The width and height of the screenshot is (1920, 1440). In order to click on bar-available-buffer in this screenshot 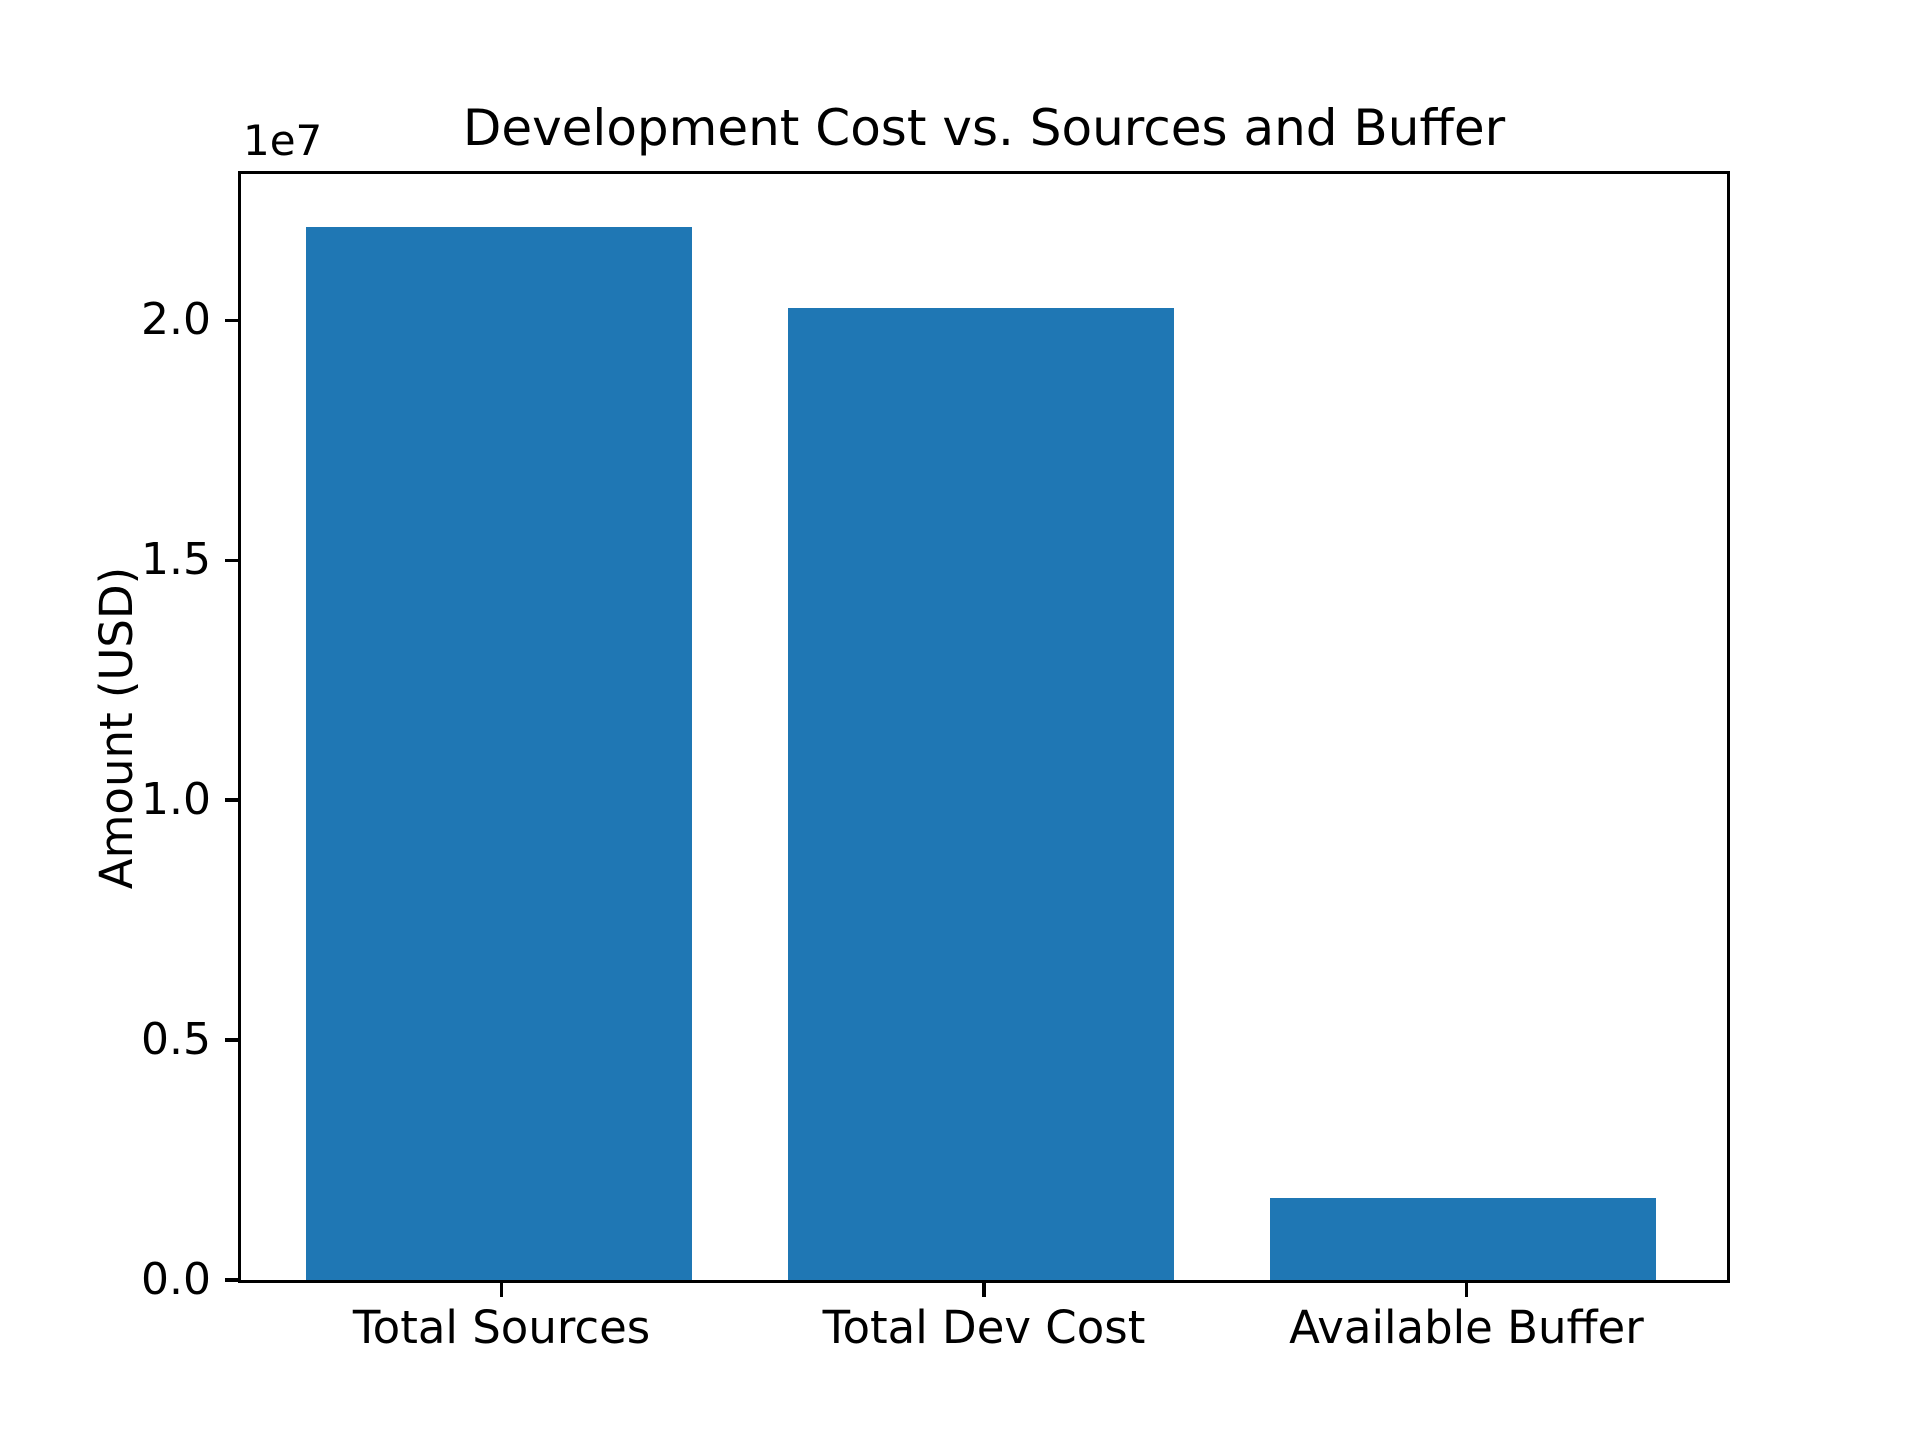, I will do `click(1463, 1239)`.